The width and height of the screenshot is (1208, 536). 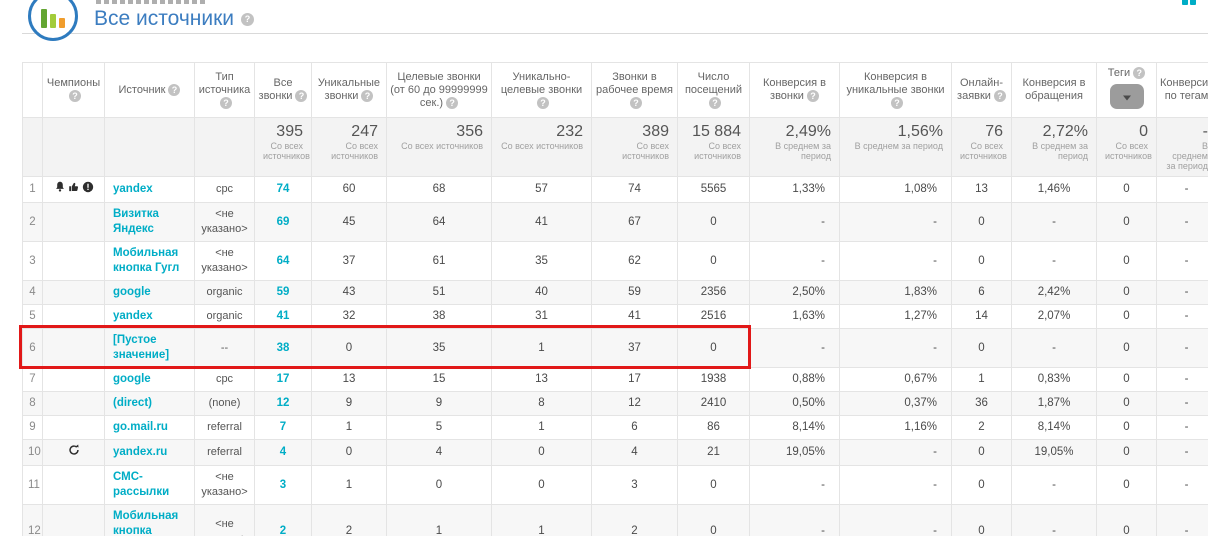 What do you see at coordinates (224, 292) in the screenshot?
I see `cell-type: organic` at bounding box center [224, 292].